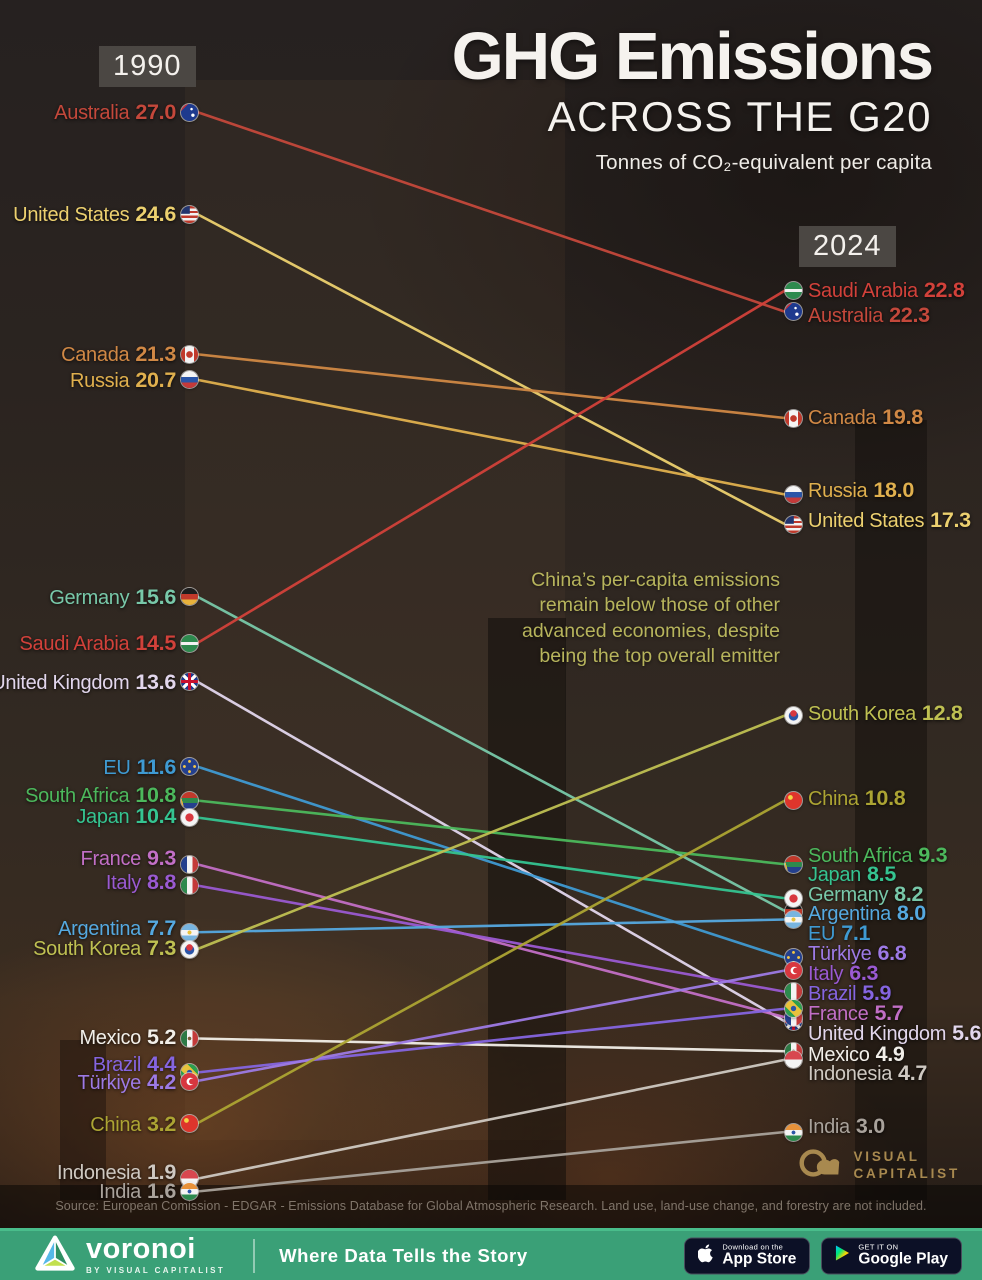 Image resolution: width=982 pixels, height=1280 pixels. I want to click on app-store-badge-label: App Store, so click(759, 1259).